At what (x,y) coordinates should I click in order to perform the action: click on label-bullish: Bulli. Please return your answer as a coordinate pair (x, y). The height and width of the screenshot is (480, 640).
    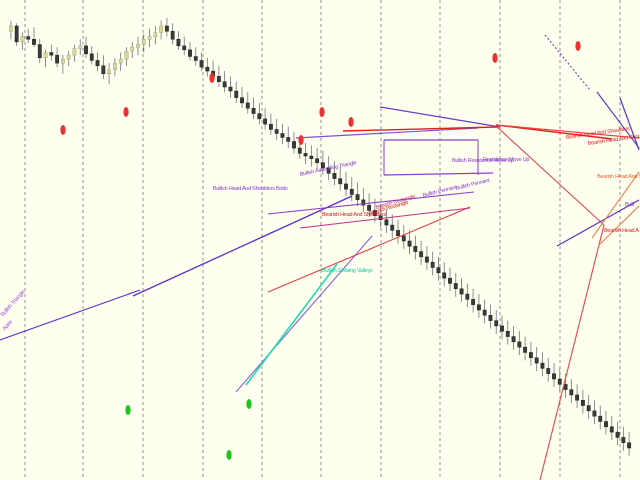
    Looking at the image, I should click on (630, 205).